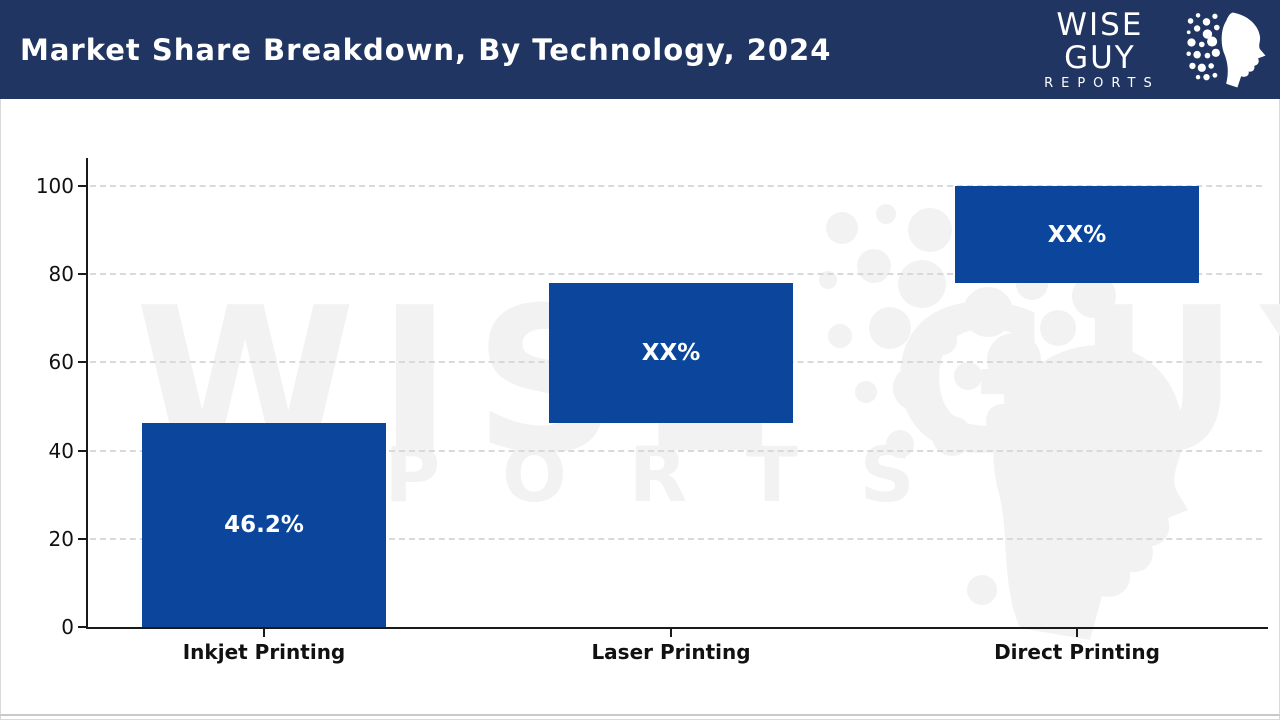  I want to click on x-axis-line, so click(677, 628).